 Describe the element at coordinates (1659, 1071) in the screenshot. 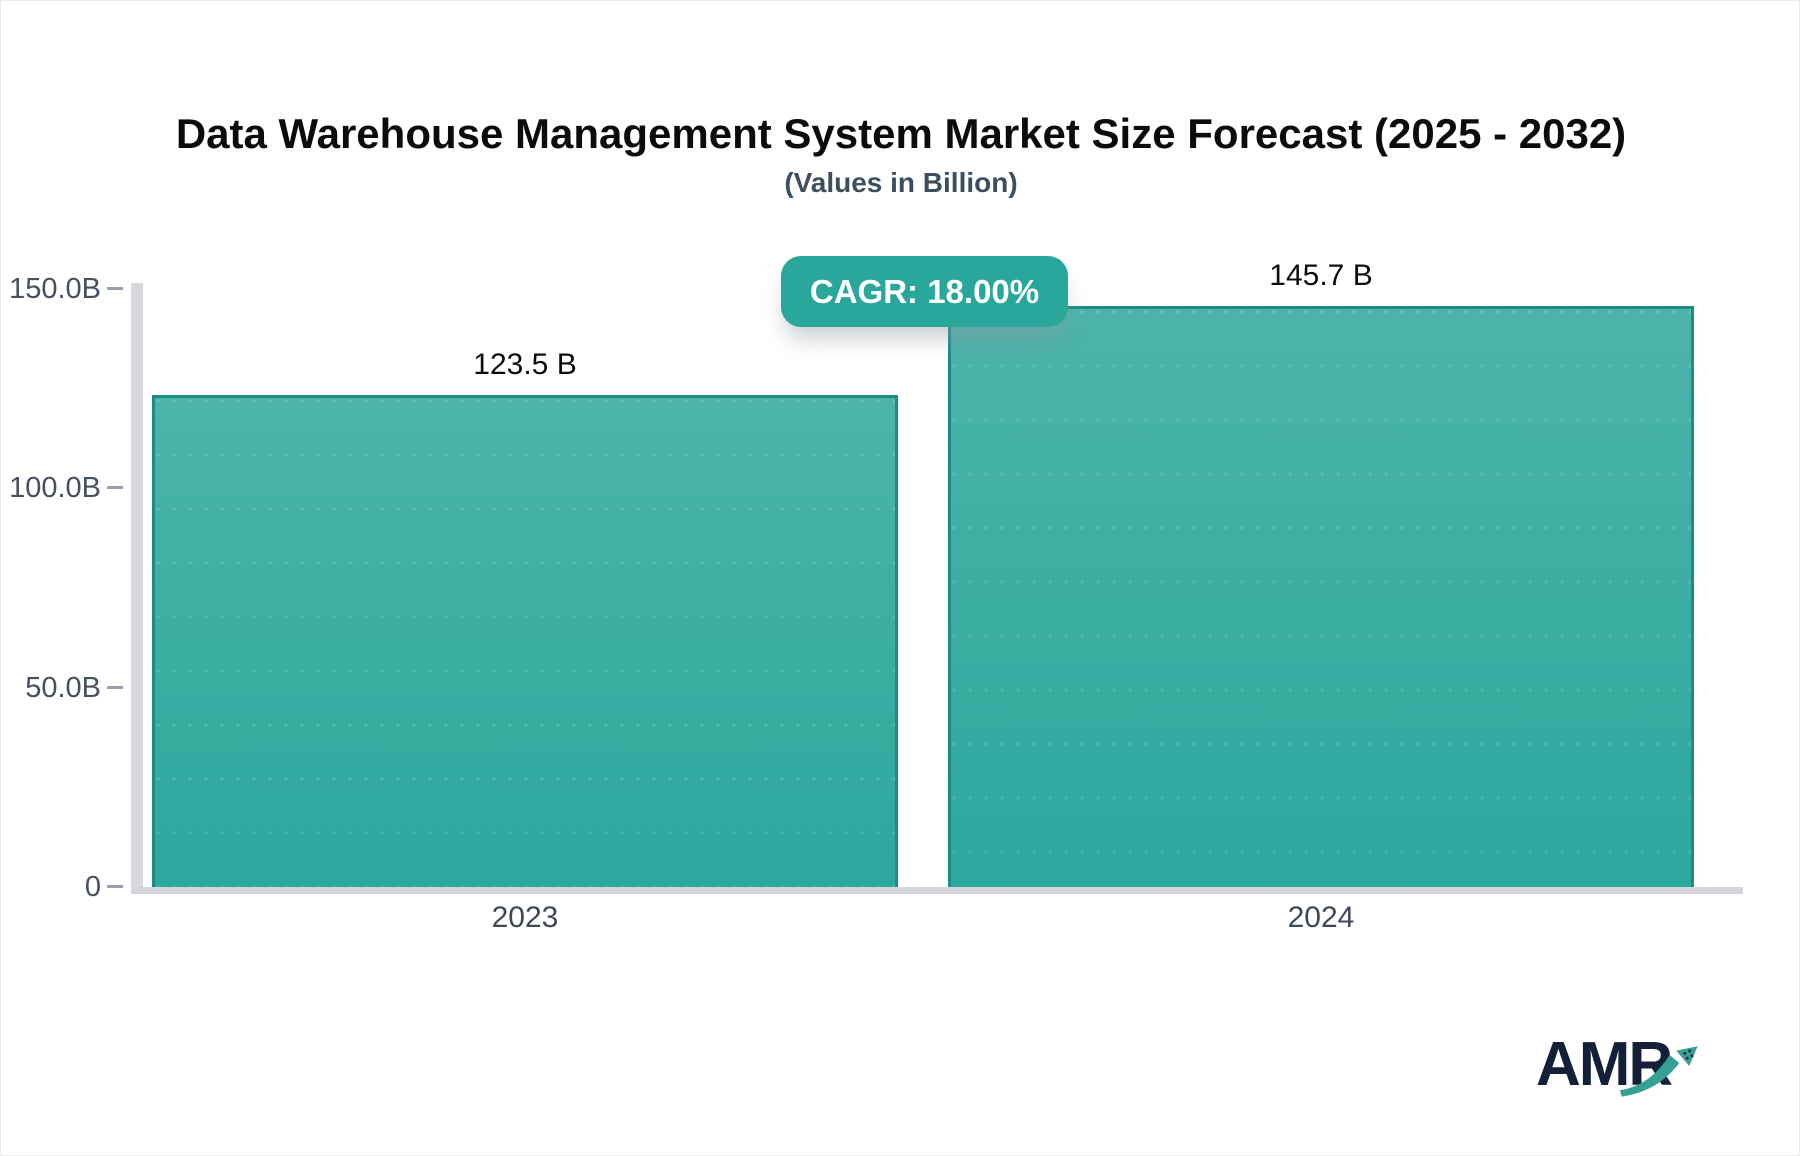

I see `growth-arrow-icon` at that location.